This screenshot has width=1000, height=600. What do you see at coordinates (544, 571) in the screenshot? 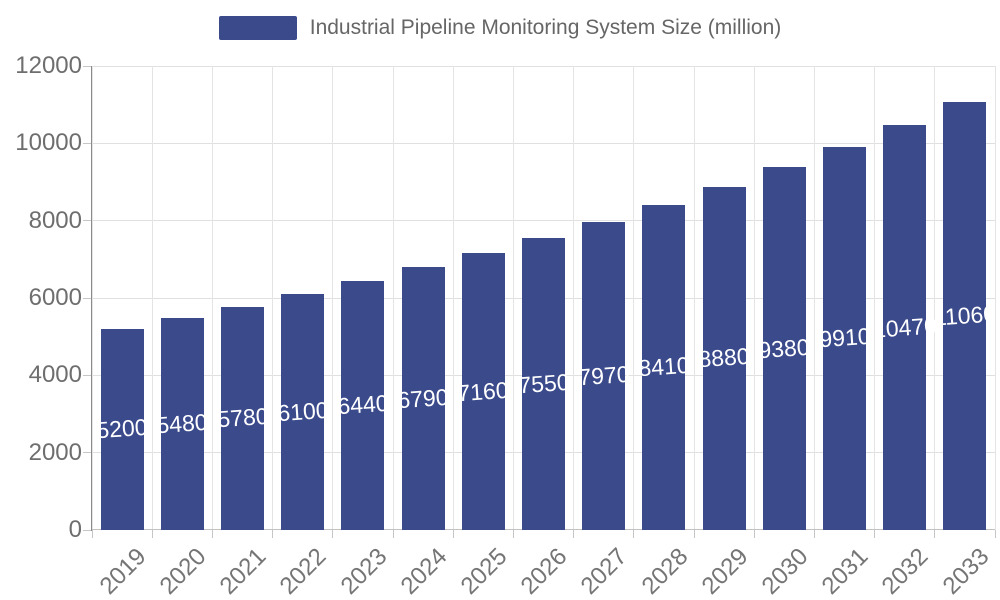
I see `x-axis-tick-label: 2026` at bounding box center [544, 571].